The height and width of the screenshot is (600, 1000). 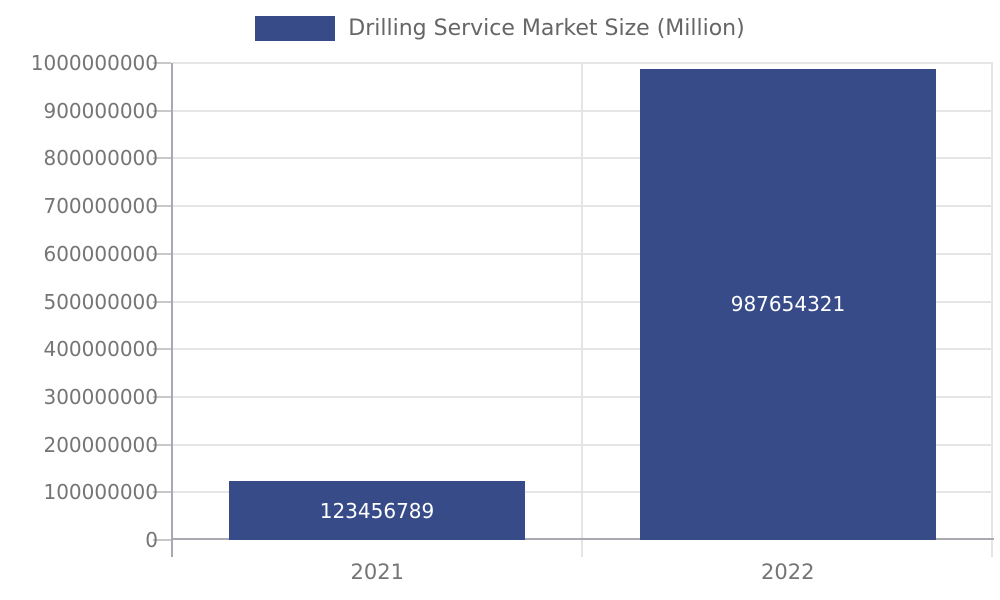 I want to click on y-axis-label: 500000000, so click(x=100, y=301).